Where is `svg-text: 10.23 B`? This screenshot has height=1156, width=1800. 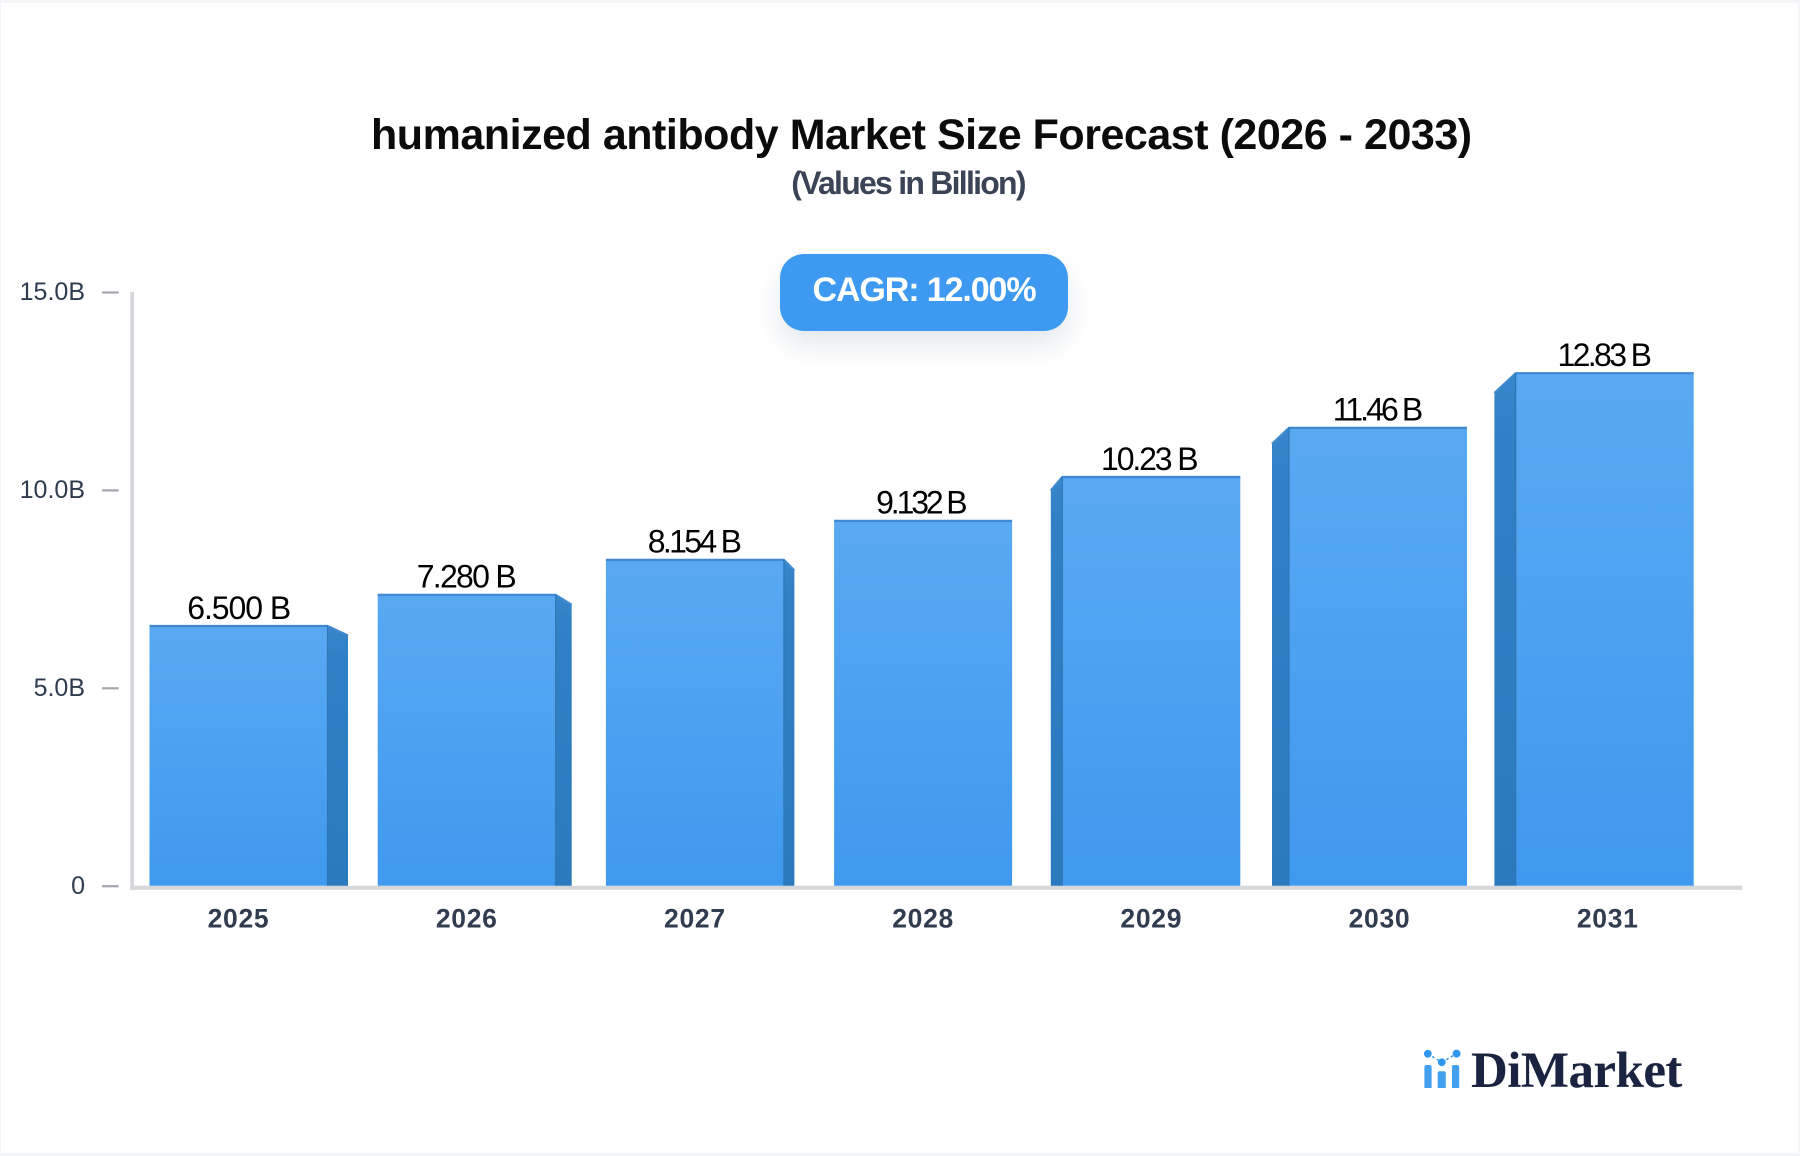
svg-text: 10.23 B is located at coordinates (1150, 459).